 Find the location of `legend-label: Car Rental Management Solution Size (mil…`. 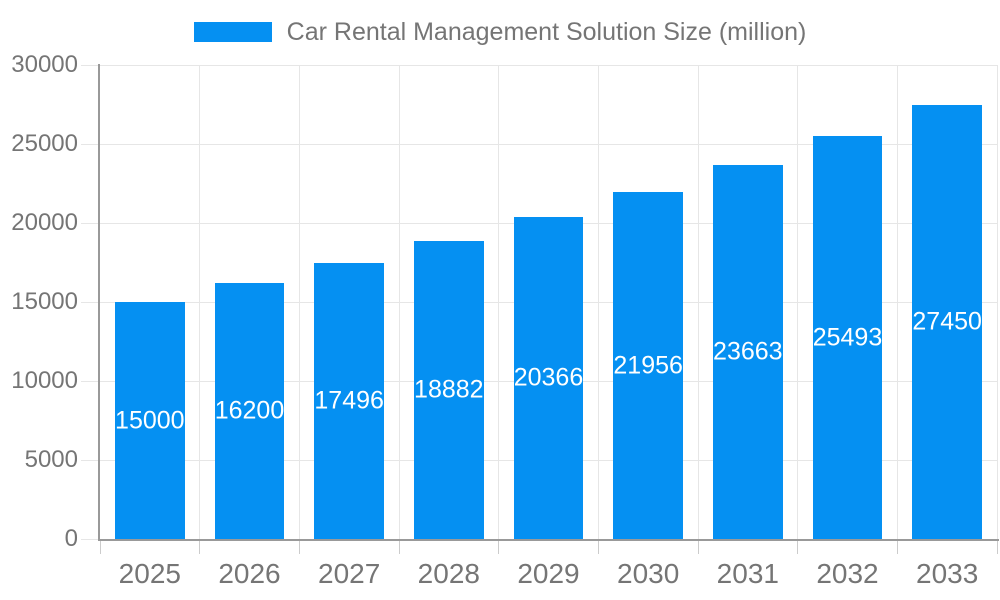

legend-label: Car Rental Management Solution Size (mil… is located at coordinates (546, 32).